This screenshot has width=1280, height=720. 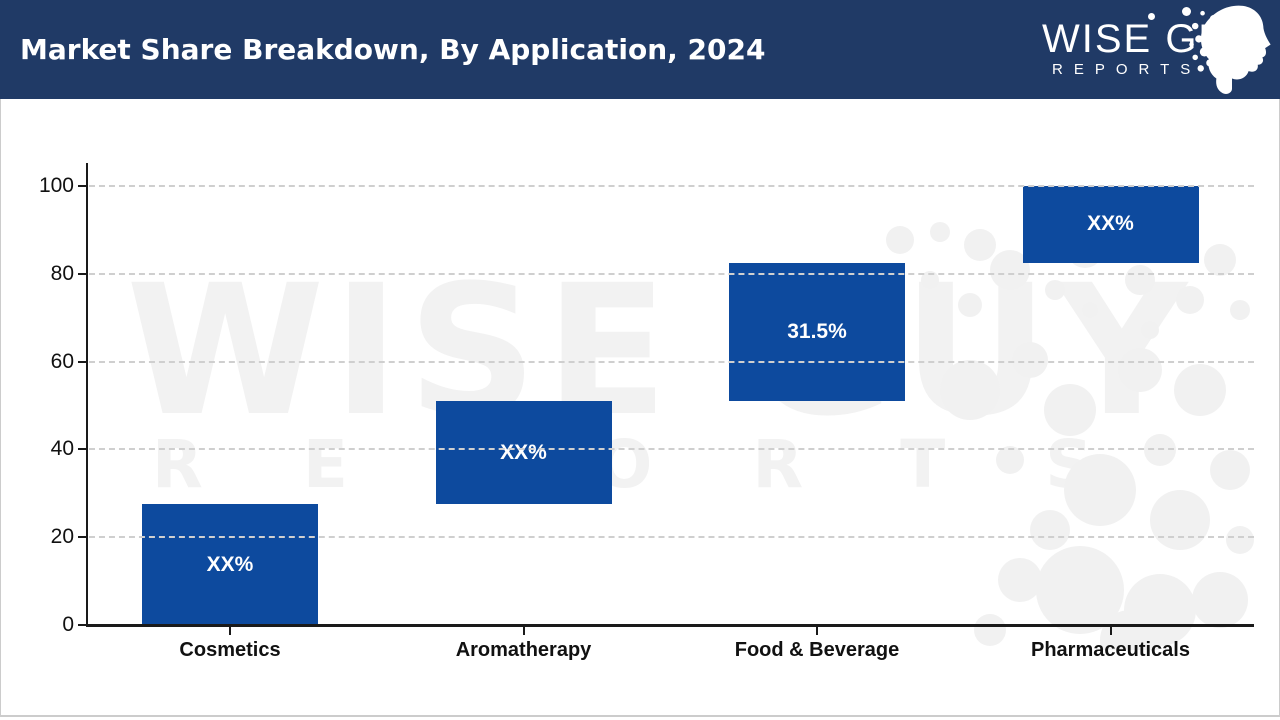 I want to click on x-category-label: Aromatherapy, so click(x=523, y=650).